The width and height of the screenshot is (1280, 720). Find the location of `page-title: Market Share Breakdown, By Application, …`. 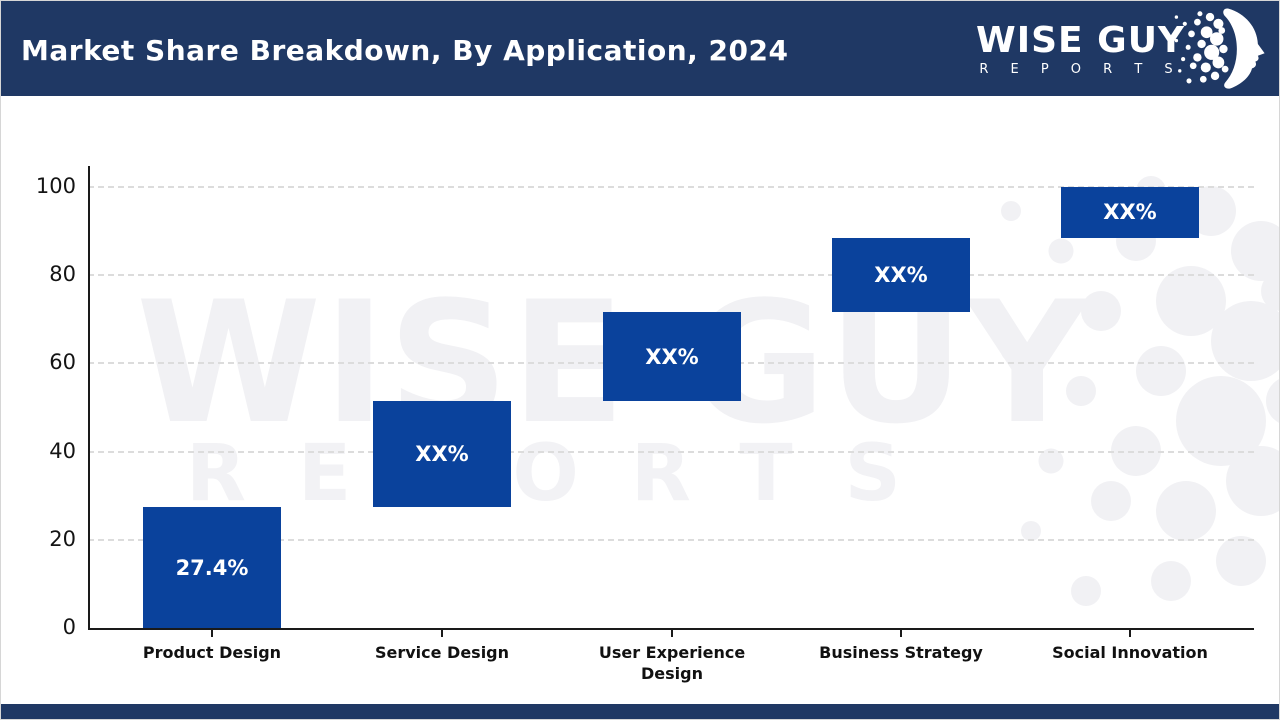

page-title: Market Share Breakdown, By Application, … is located at coordinates (405, 50).